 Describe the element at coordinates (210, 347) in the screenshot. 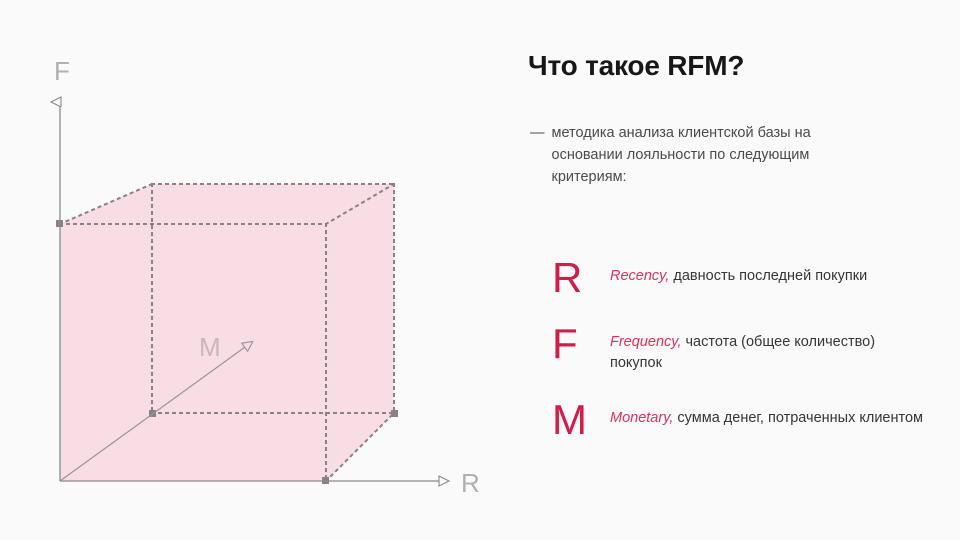

I see `axis-label-m: M` at that location.